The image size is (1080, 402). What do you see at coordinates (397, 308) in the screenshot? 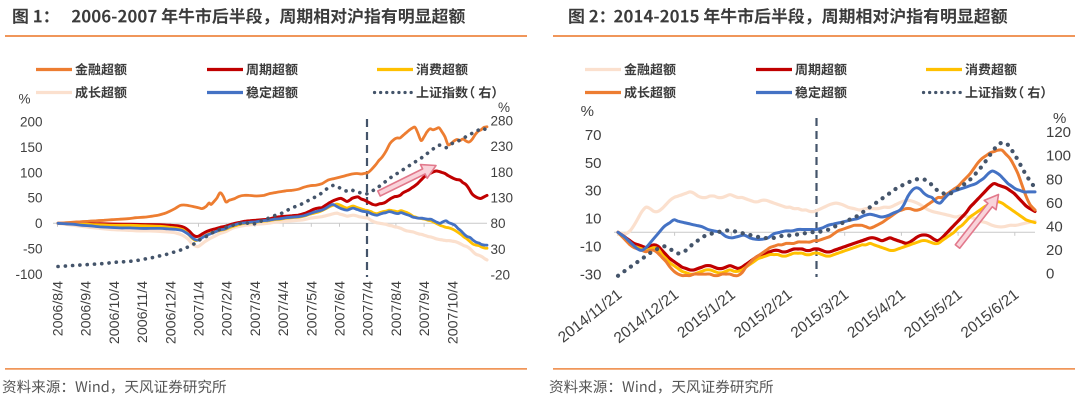
I see `svg-text: 2007/8/4` at bounding box center [397, 308].